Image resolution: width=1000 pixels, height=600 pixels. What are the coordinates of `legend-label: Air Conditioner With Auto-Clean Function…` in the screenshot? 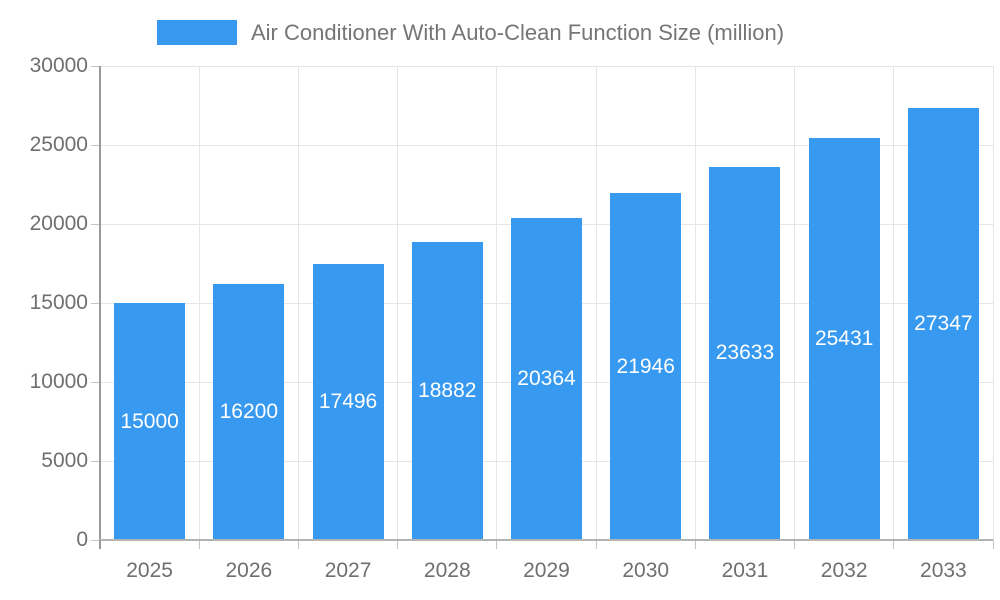 It's located at (518, 32).